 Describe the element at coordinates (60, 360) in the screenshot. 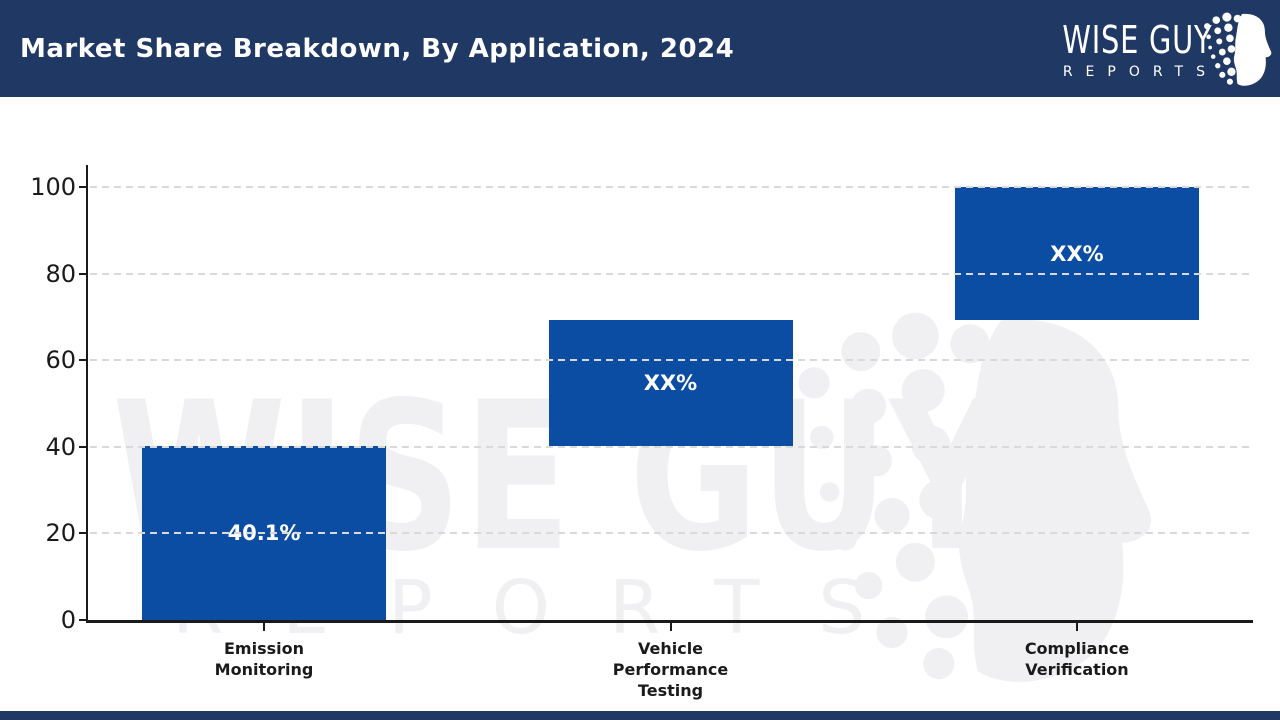

I see `y-tick-label-60: 60` at that location.